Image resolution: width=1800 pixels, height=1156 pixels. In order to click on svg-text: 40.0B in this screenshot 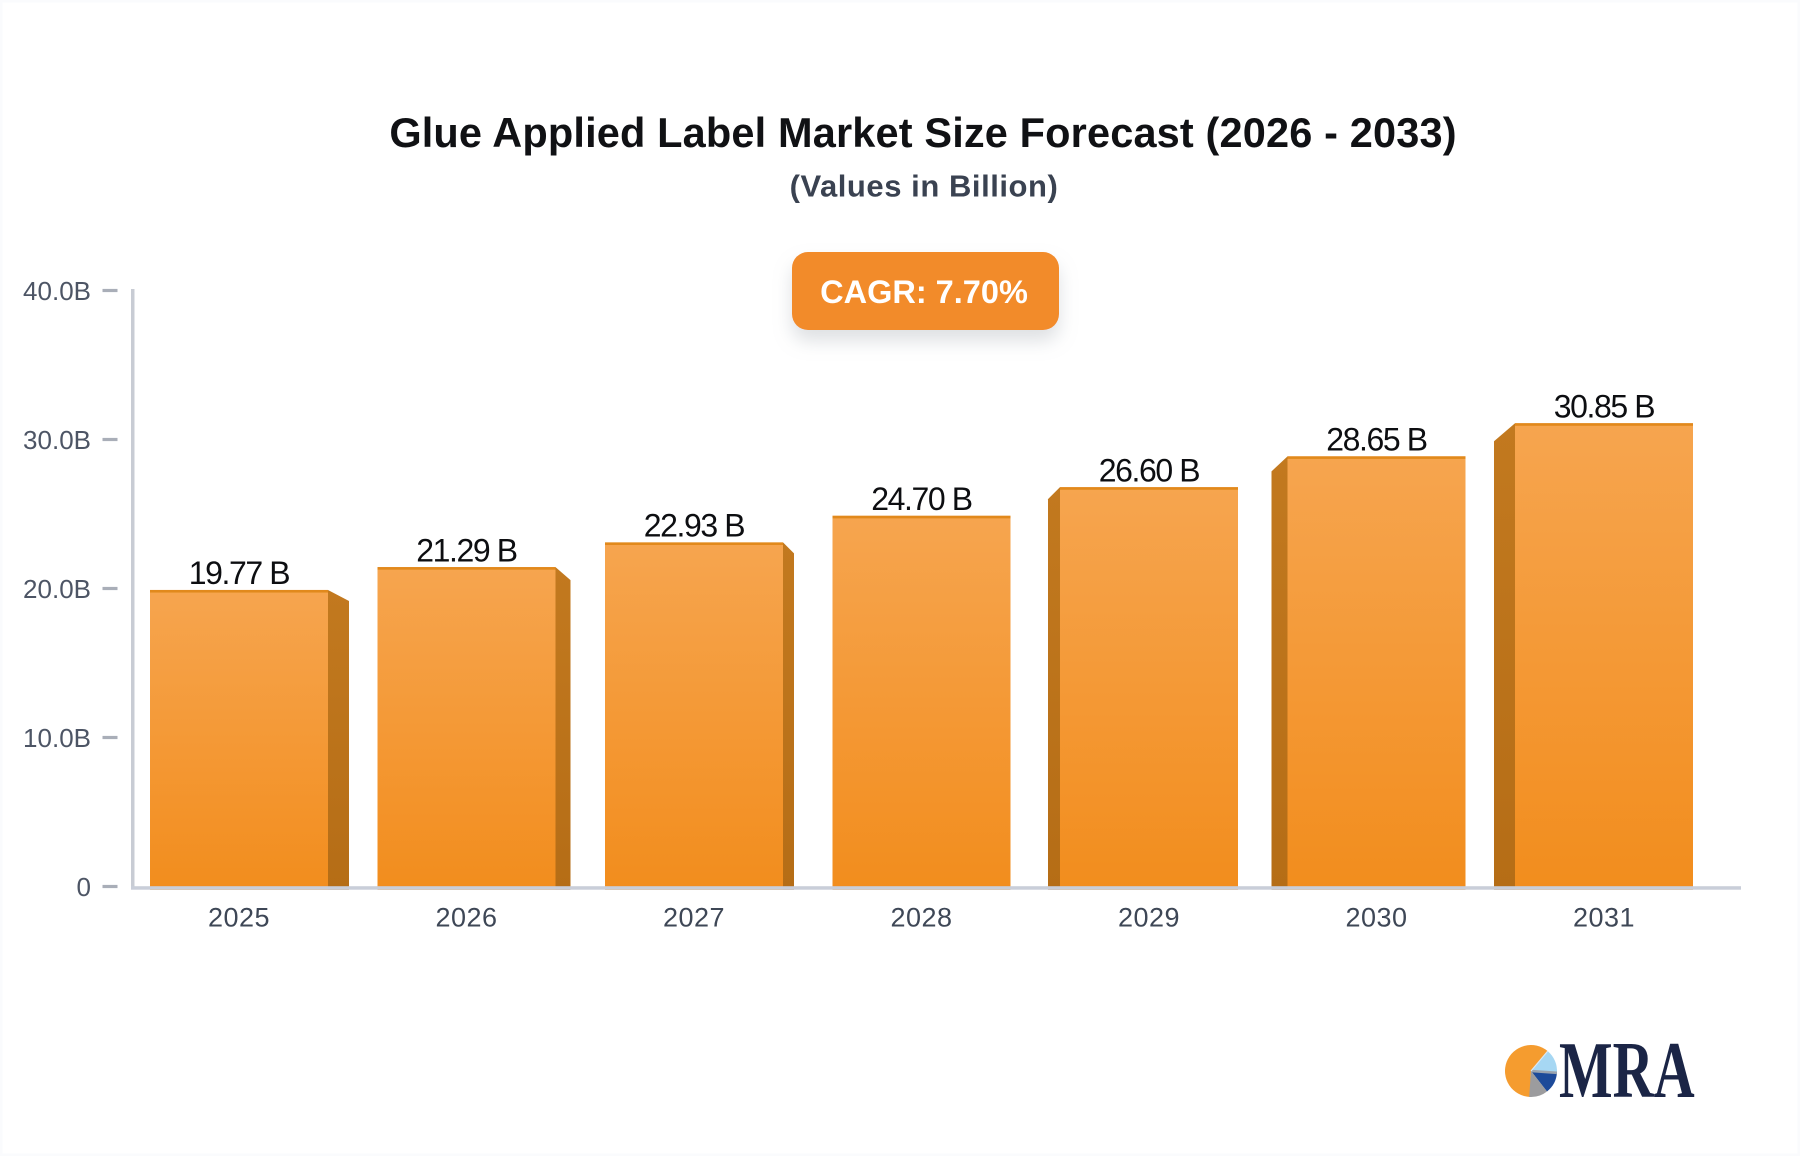, I will do `click(57, 291)`.